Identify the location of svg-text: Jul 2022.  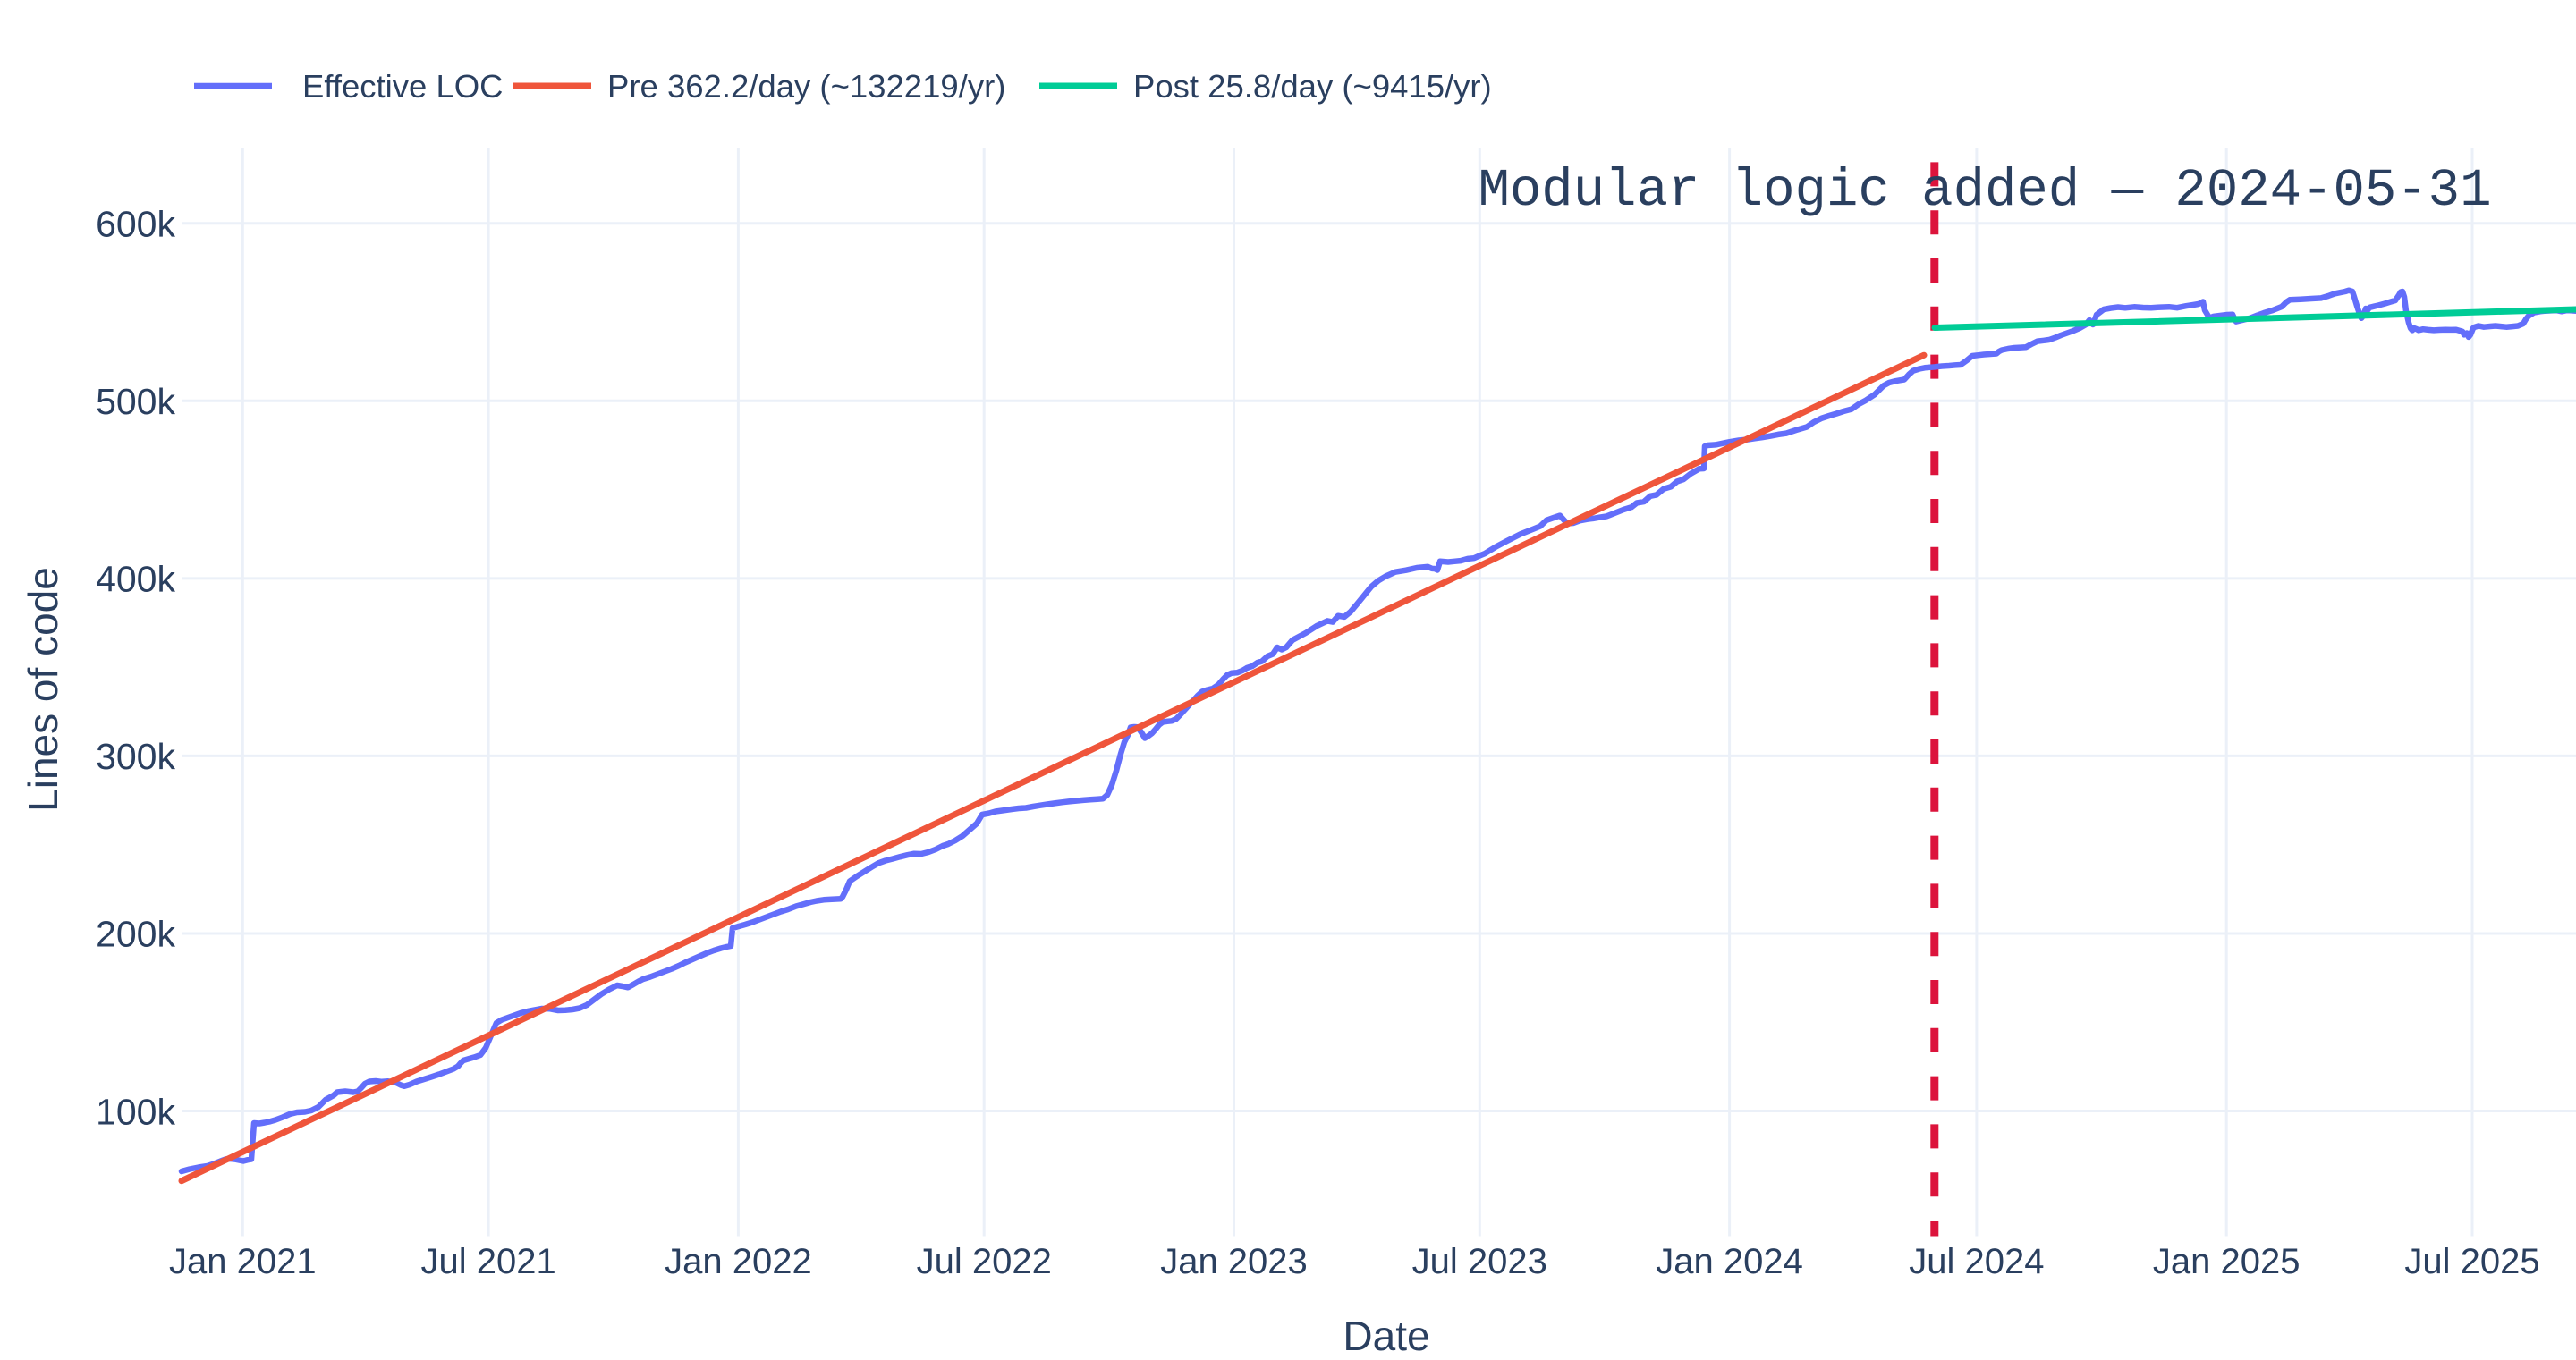
(984, 1262).